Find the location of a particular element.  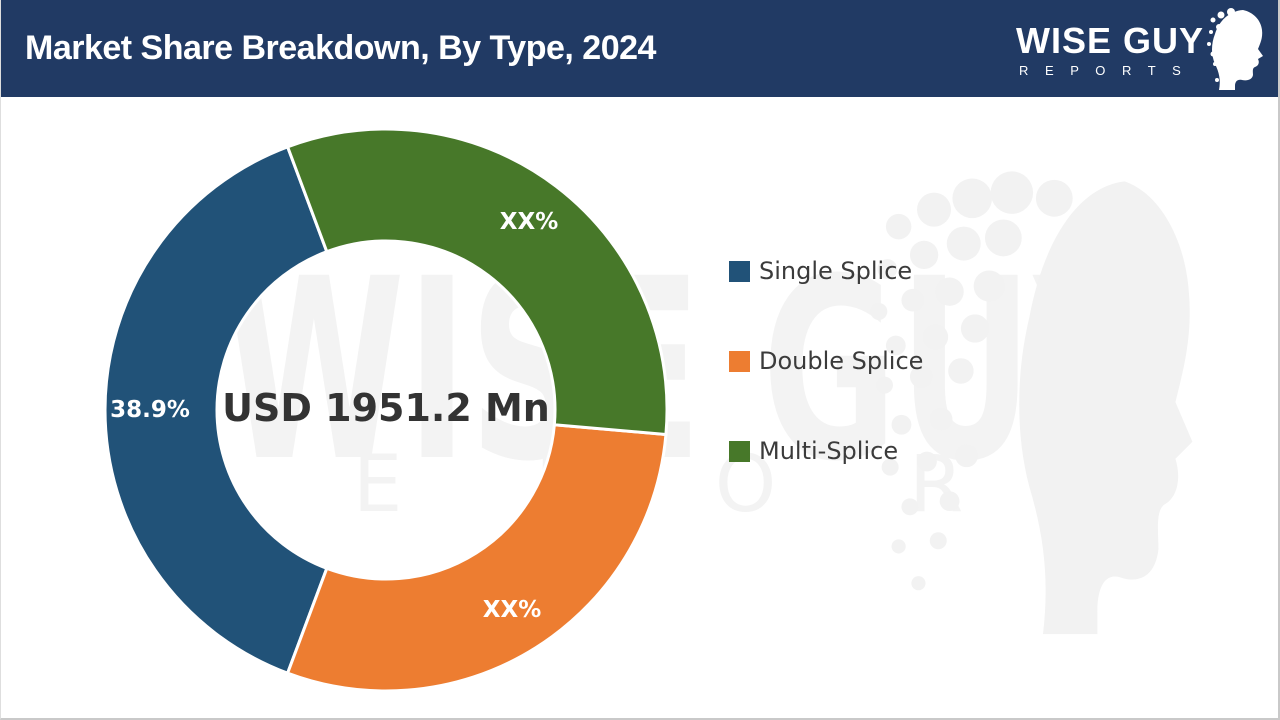

donut-segment-double-splice is located at coordinates (476, 558).